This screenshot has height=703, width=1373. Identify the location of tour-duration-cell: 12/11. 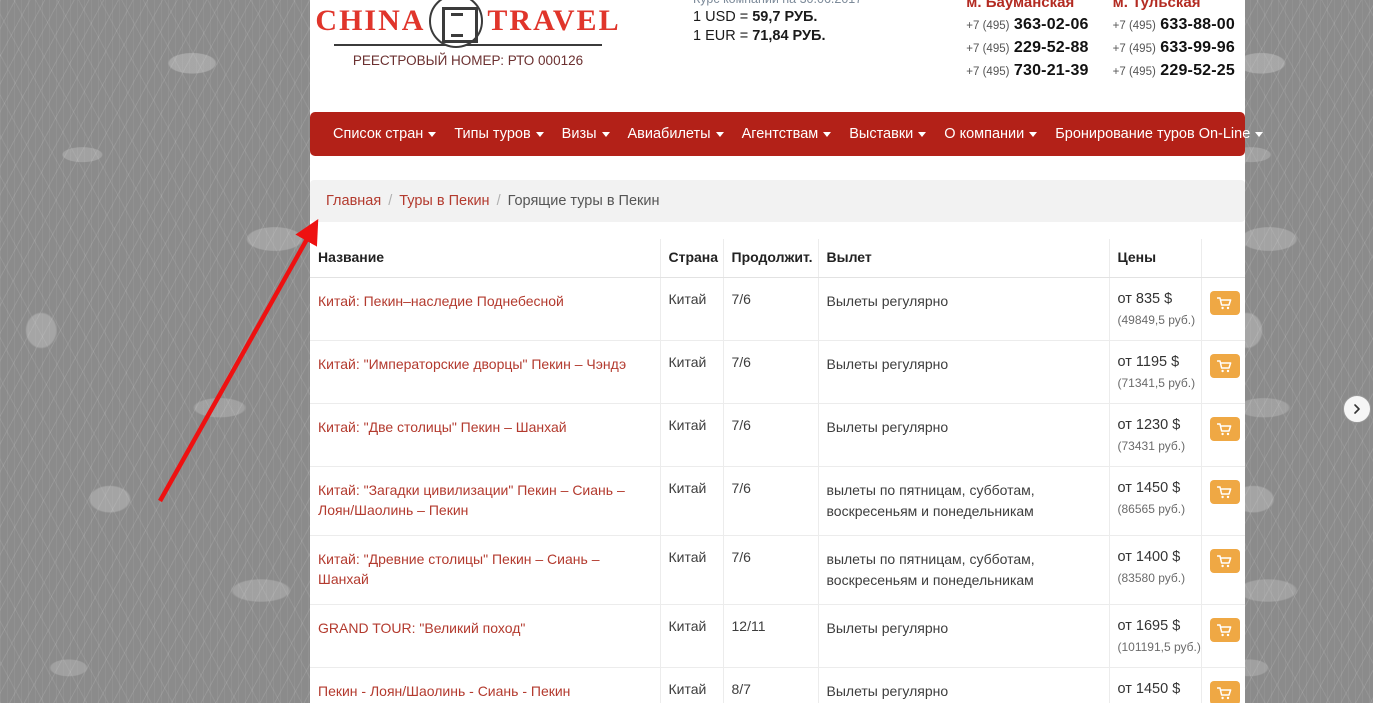
(771, 636).